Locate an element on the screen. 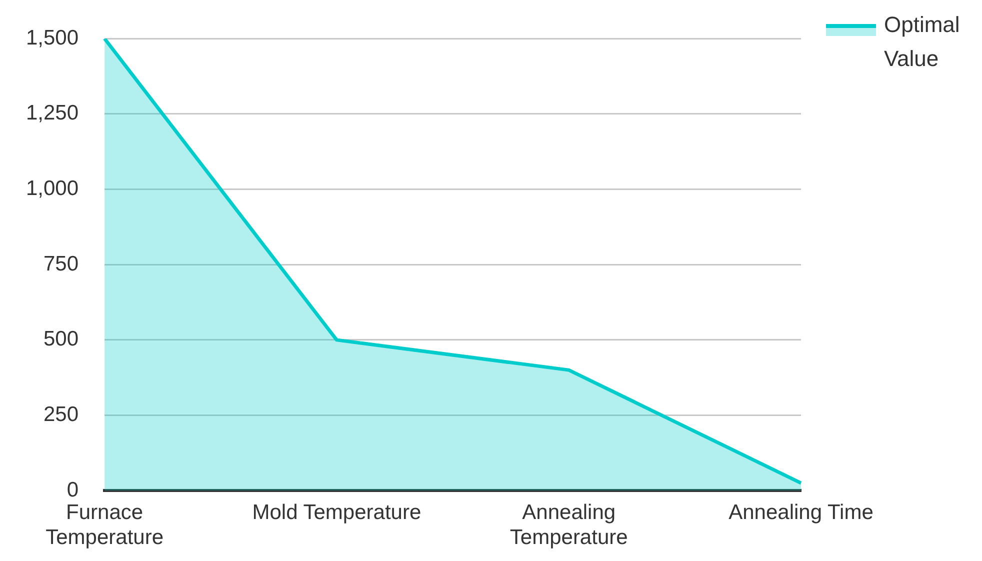 The height and width of the screenshot is (561, 982). y-tick-label: 250 is located at coordinates (61, 414).